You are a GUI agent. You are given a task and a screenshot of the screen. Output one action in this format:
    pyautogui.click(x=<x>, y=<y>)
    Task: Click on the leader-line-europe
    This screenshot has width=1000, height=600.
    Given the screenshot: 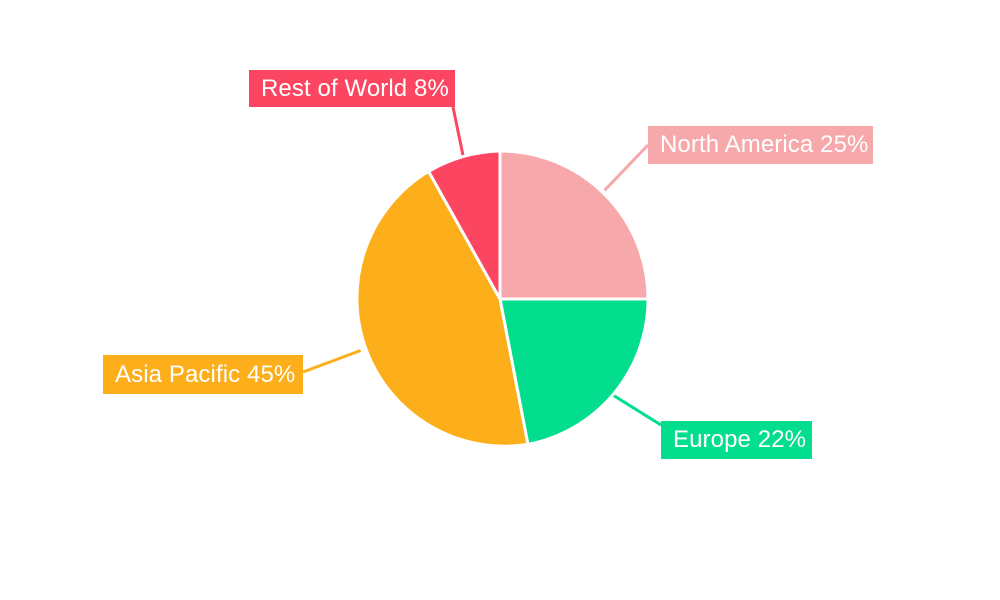 What is the action you would take?
    pyautogui.click(x=636, y=410)
    